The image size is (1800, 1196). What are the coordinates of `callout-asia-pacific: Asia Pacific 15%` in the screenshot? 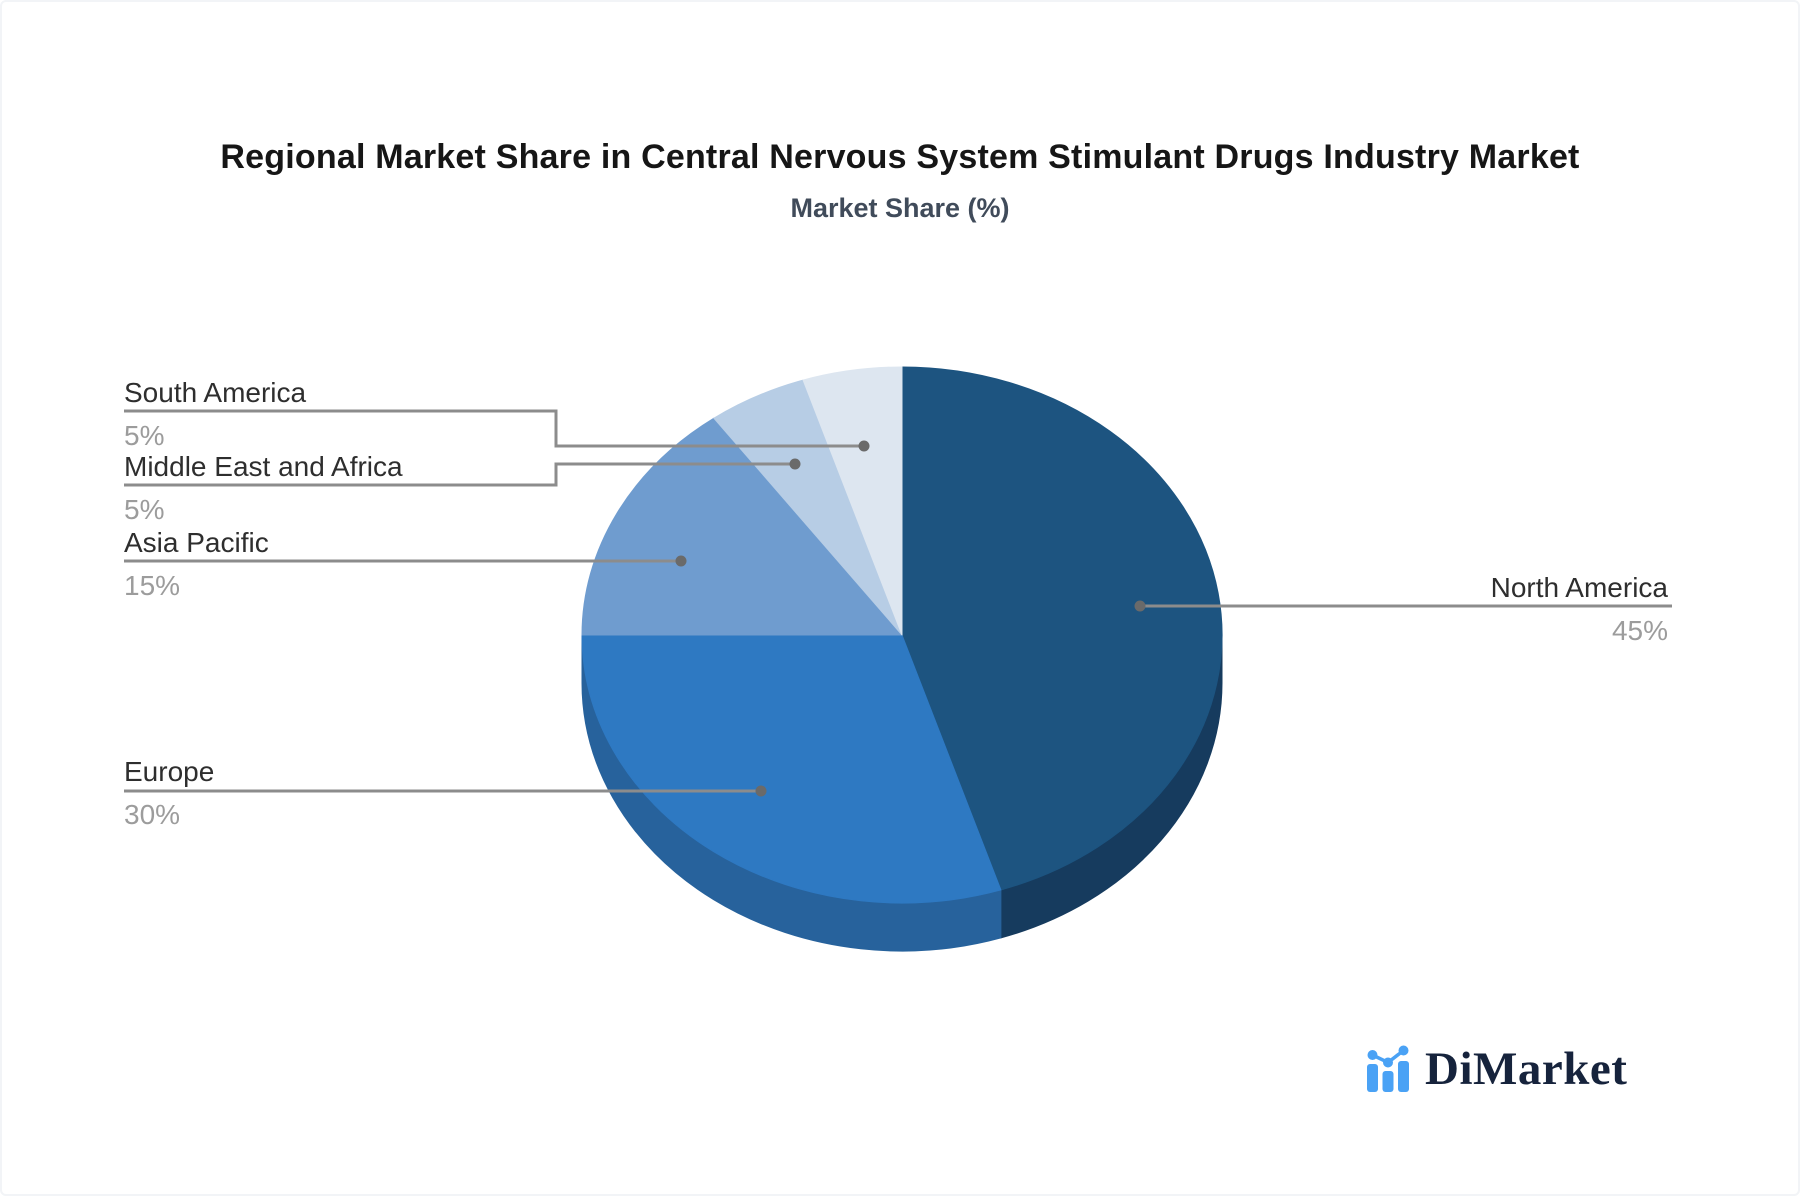 It's located at (196, 564).